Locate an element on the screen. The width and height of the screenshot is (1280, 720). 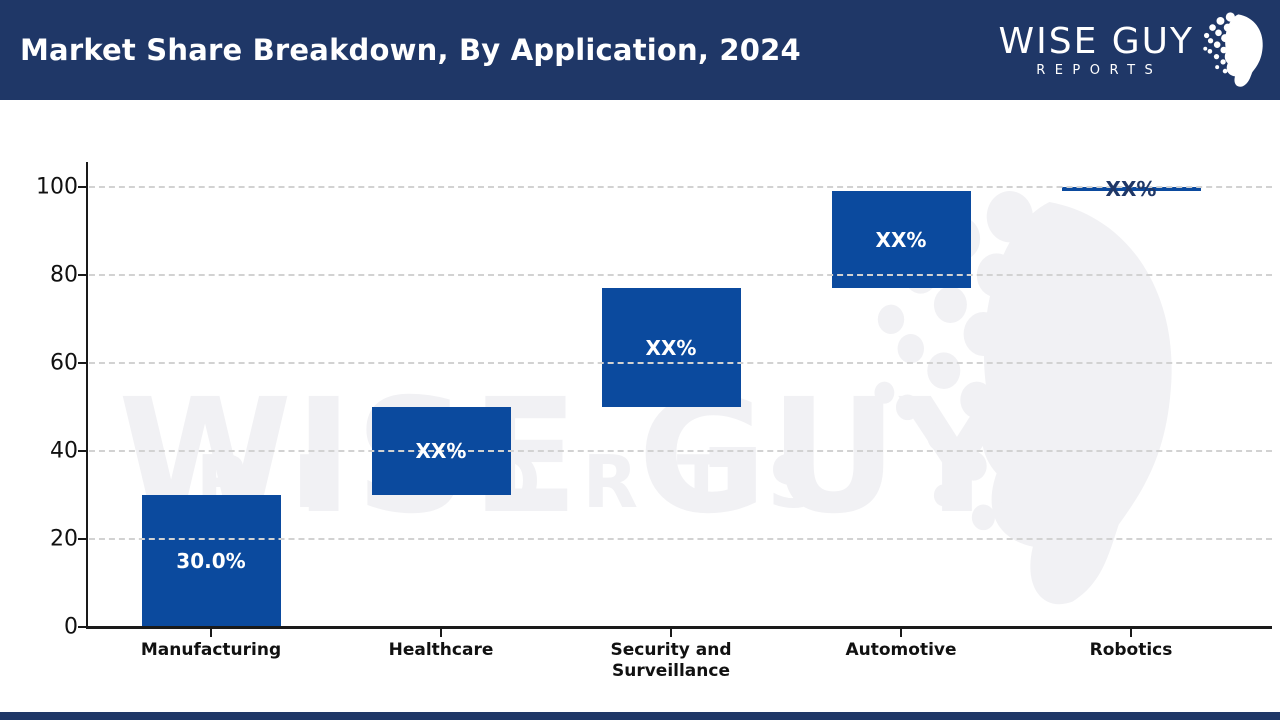
x-tick-label: Security and Surveillance is located at coordinates (671, 661).